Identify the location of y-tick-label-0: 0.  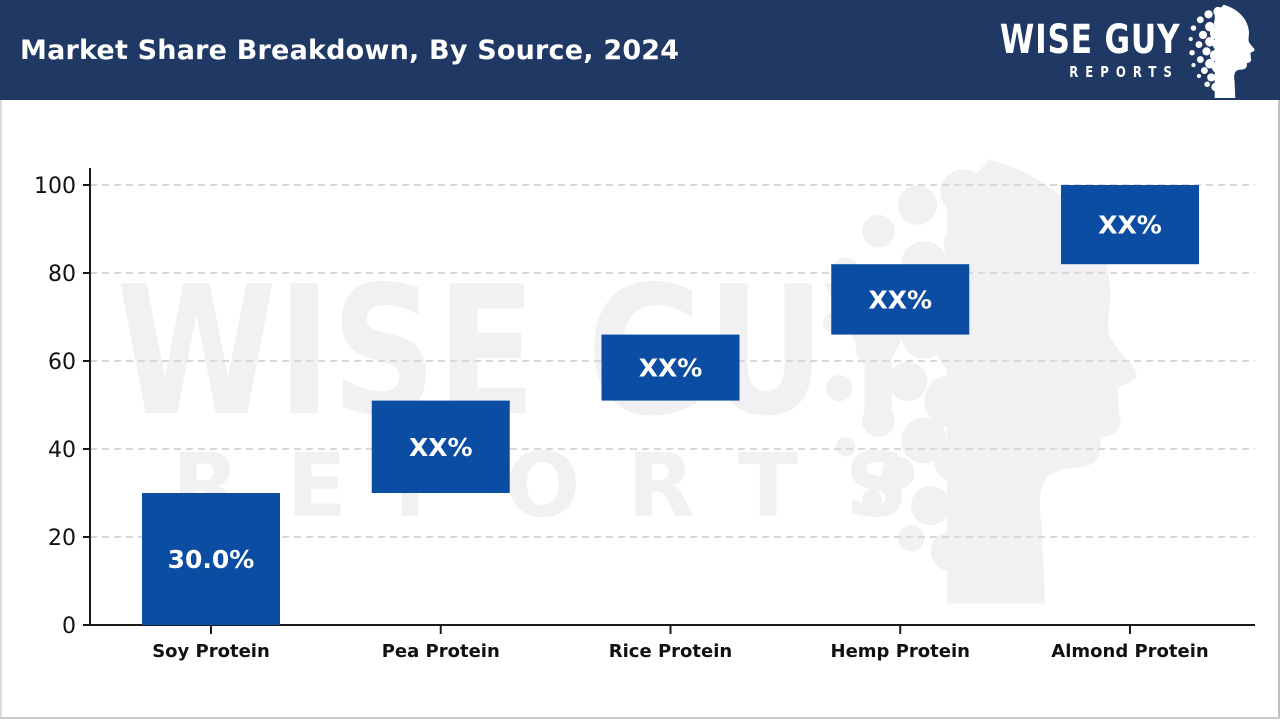
(69, 626).